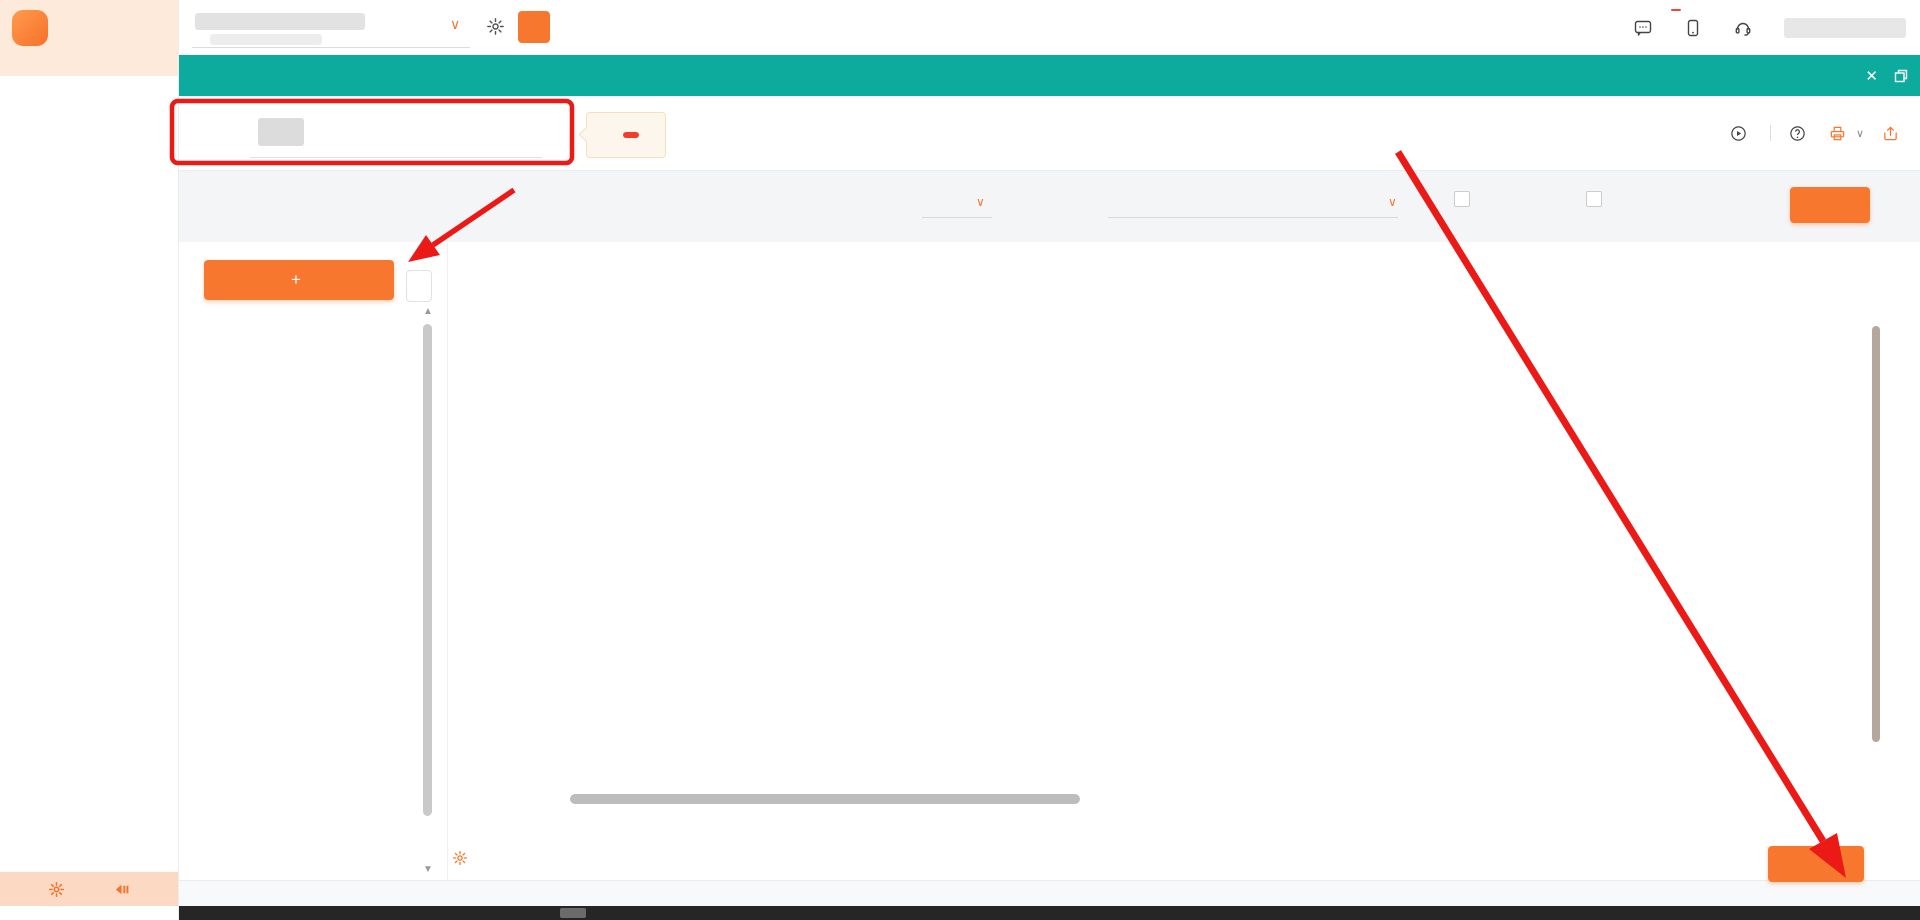 Image resolution: width=1920 pixels, height=920 pixels. I want to click on export-icon, so click(1890, 133).